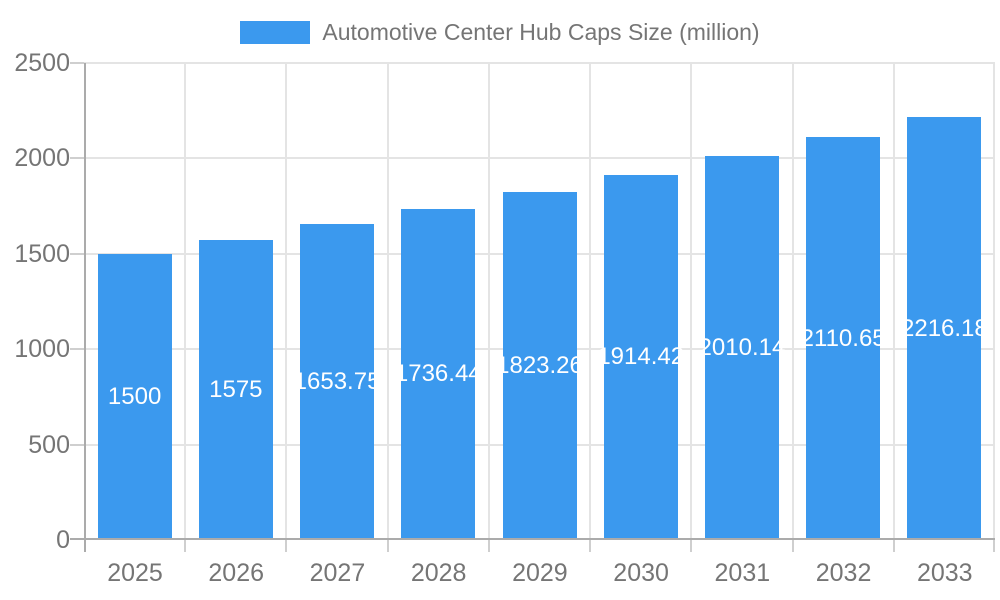 This screenshot has width=1000, height=600. What do you see at coordinates (532, 539) in the screenshot?
I see `x-axis-line` at bounding box center [532, 539].